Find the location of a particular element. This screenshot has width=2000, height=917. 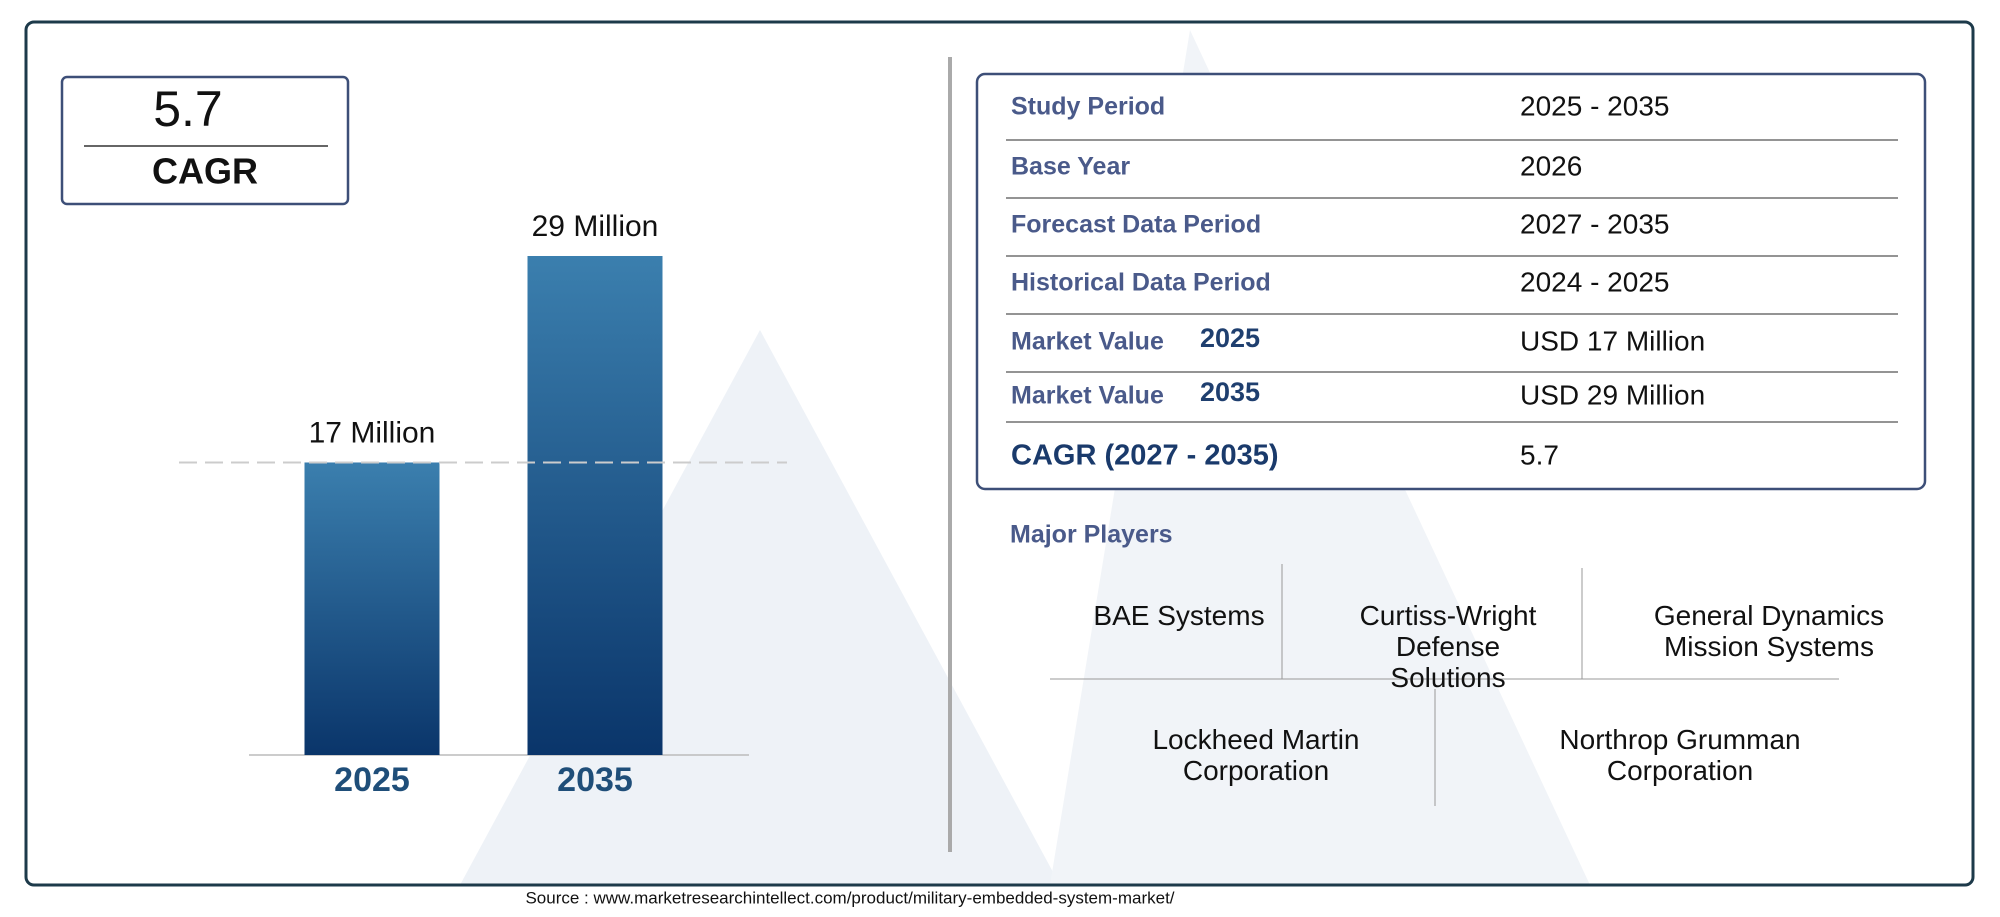

row-year: 2035 is located at coordinates (1230, 392).